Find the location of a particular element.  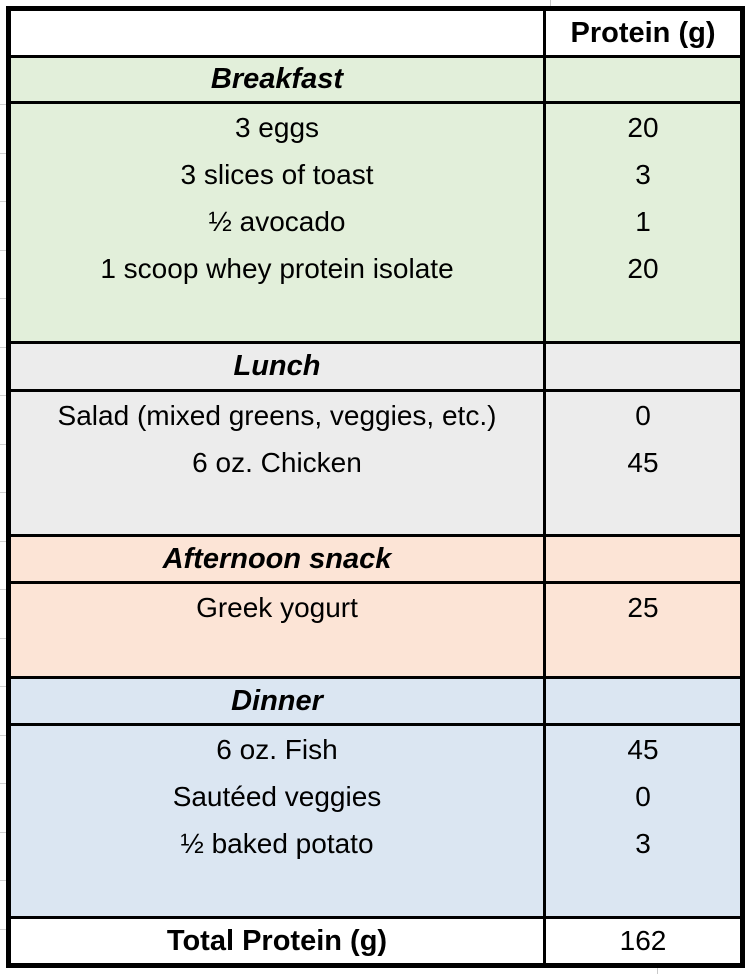

breakfast-title: Breakfast is located at coordinates (277, 79).